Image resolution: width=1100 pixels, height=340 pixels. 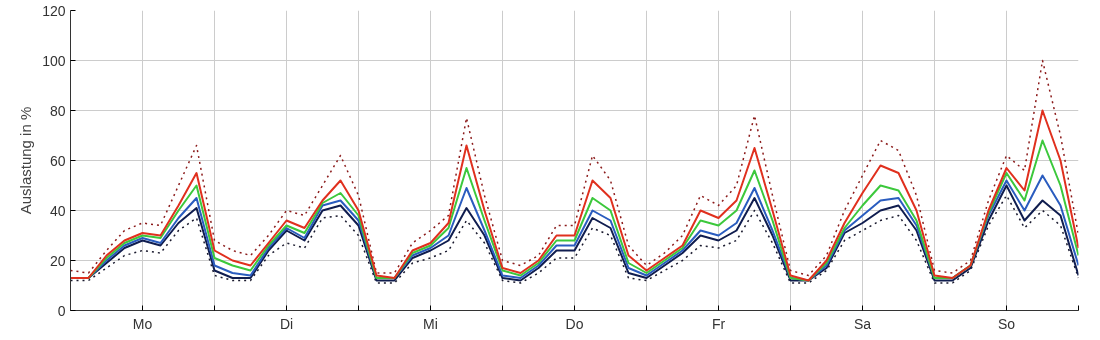 What do you see at coordinates (61, 310) in the screenshot?
I see `y-tick-label: 0` at bounding box center [61, 310].